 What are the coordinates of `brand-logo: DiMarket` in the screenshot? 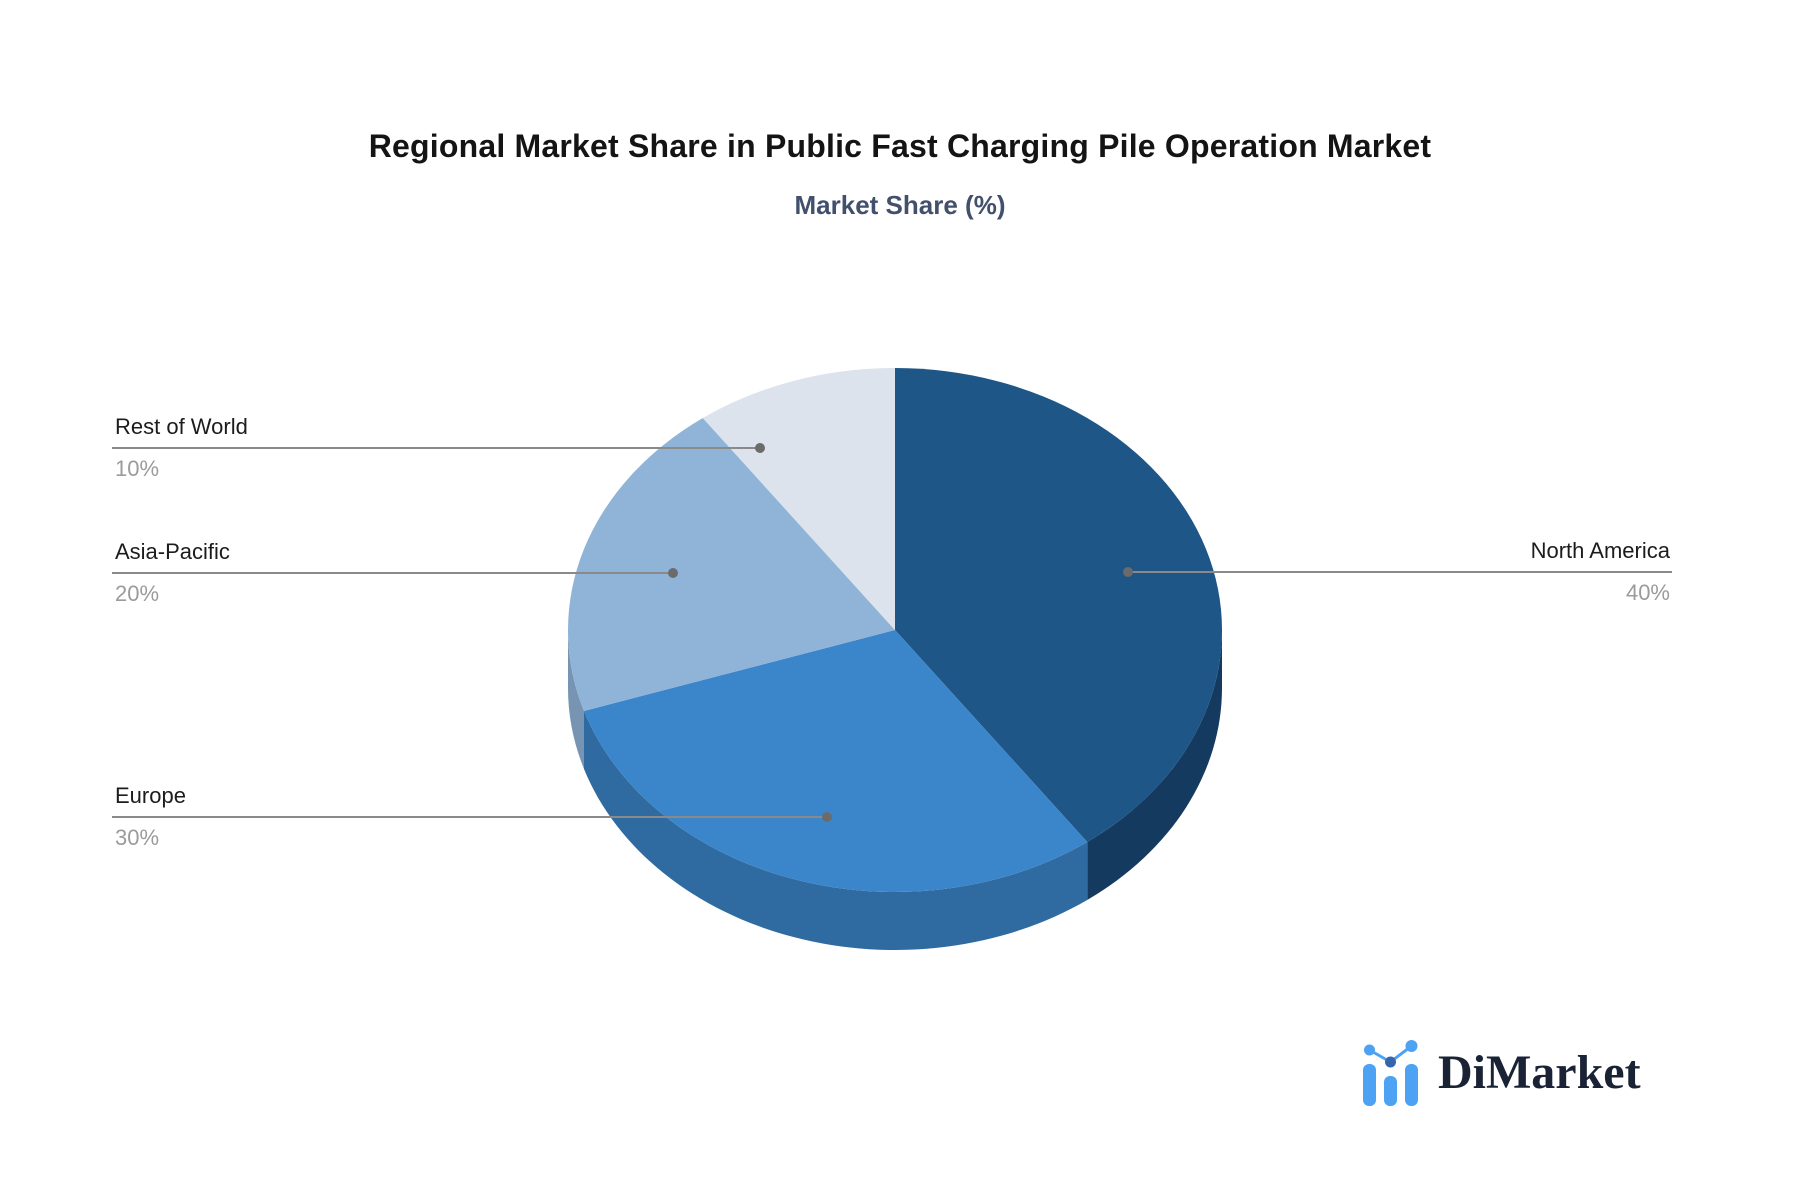 It's located at (1499, 1073).